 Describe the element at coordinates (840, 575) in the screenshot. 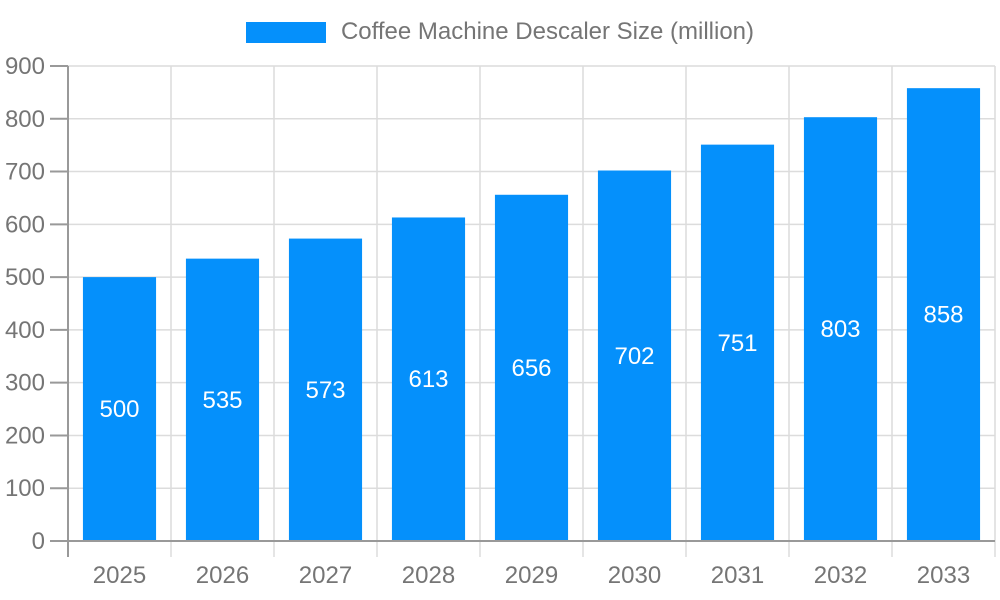

I see `x-tick-label: 2032` at that location.